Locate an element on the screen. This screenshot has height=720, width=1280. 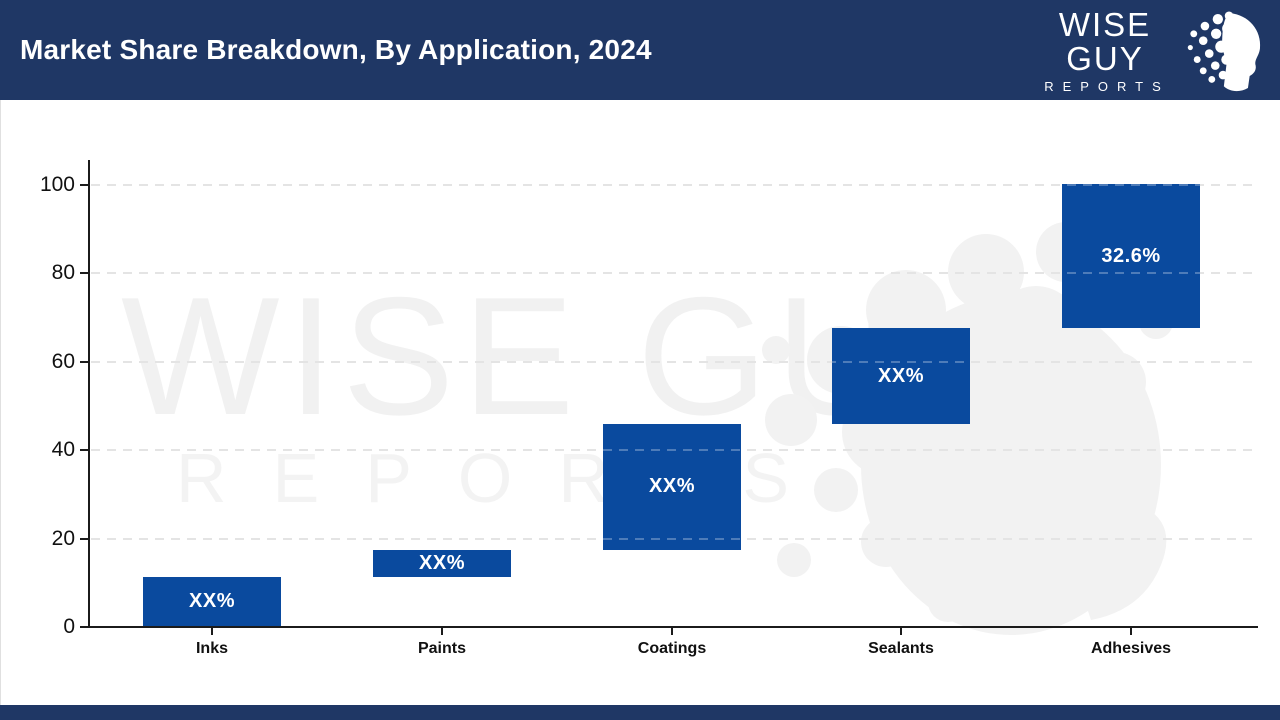
y-axis-line is located at coordinates (89, 394).